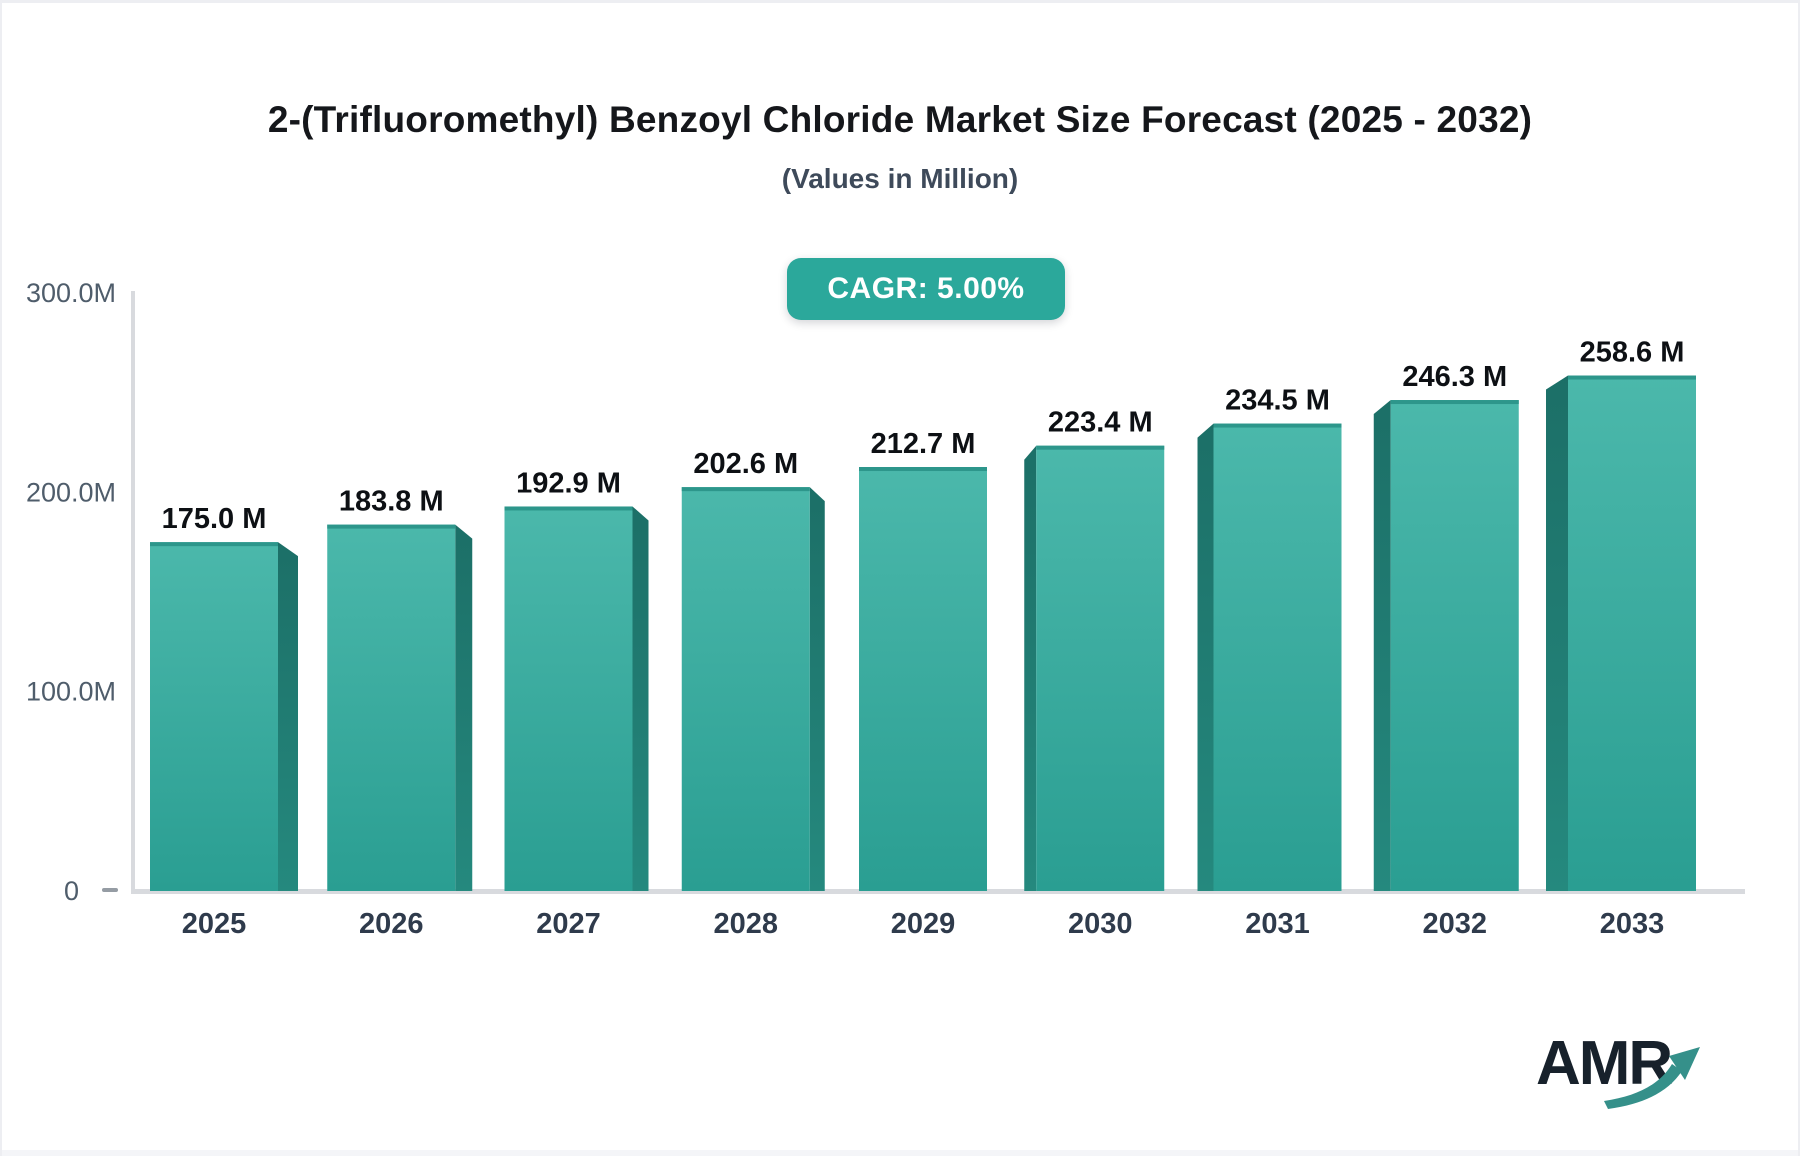 The width and height of the screenshot is (1800, 1159). I want to click on bar-value-label: 183.8 M, so click(391, 502).